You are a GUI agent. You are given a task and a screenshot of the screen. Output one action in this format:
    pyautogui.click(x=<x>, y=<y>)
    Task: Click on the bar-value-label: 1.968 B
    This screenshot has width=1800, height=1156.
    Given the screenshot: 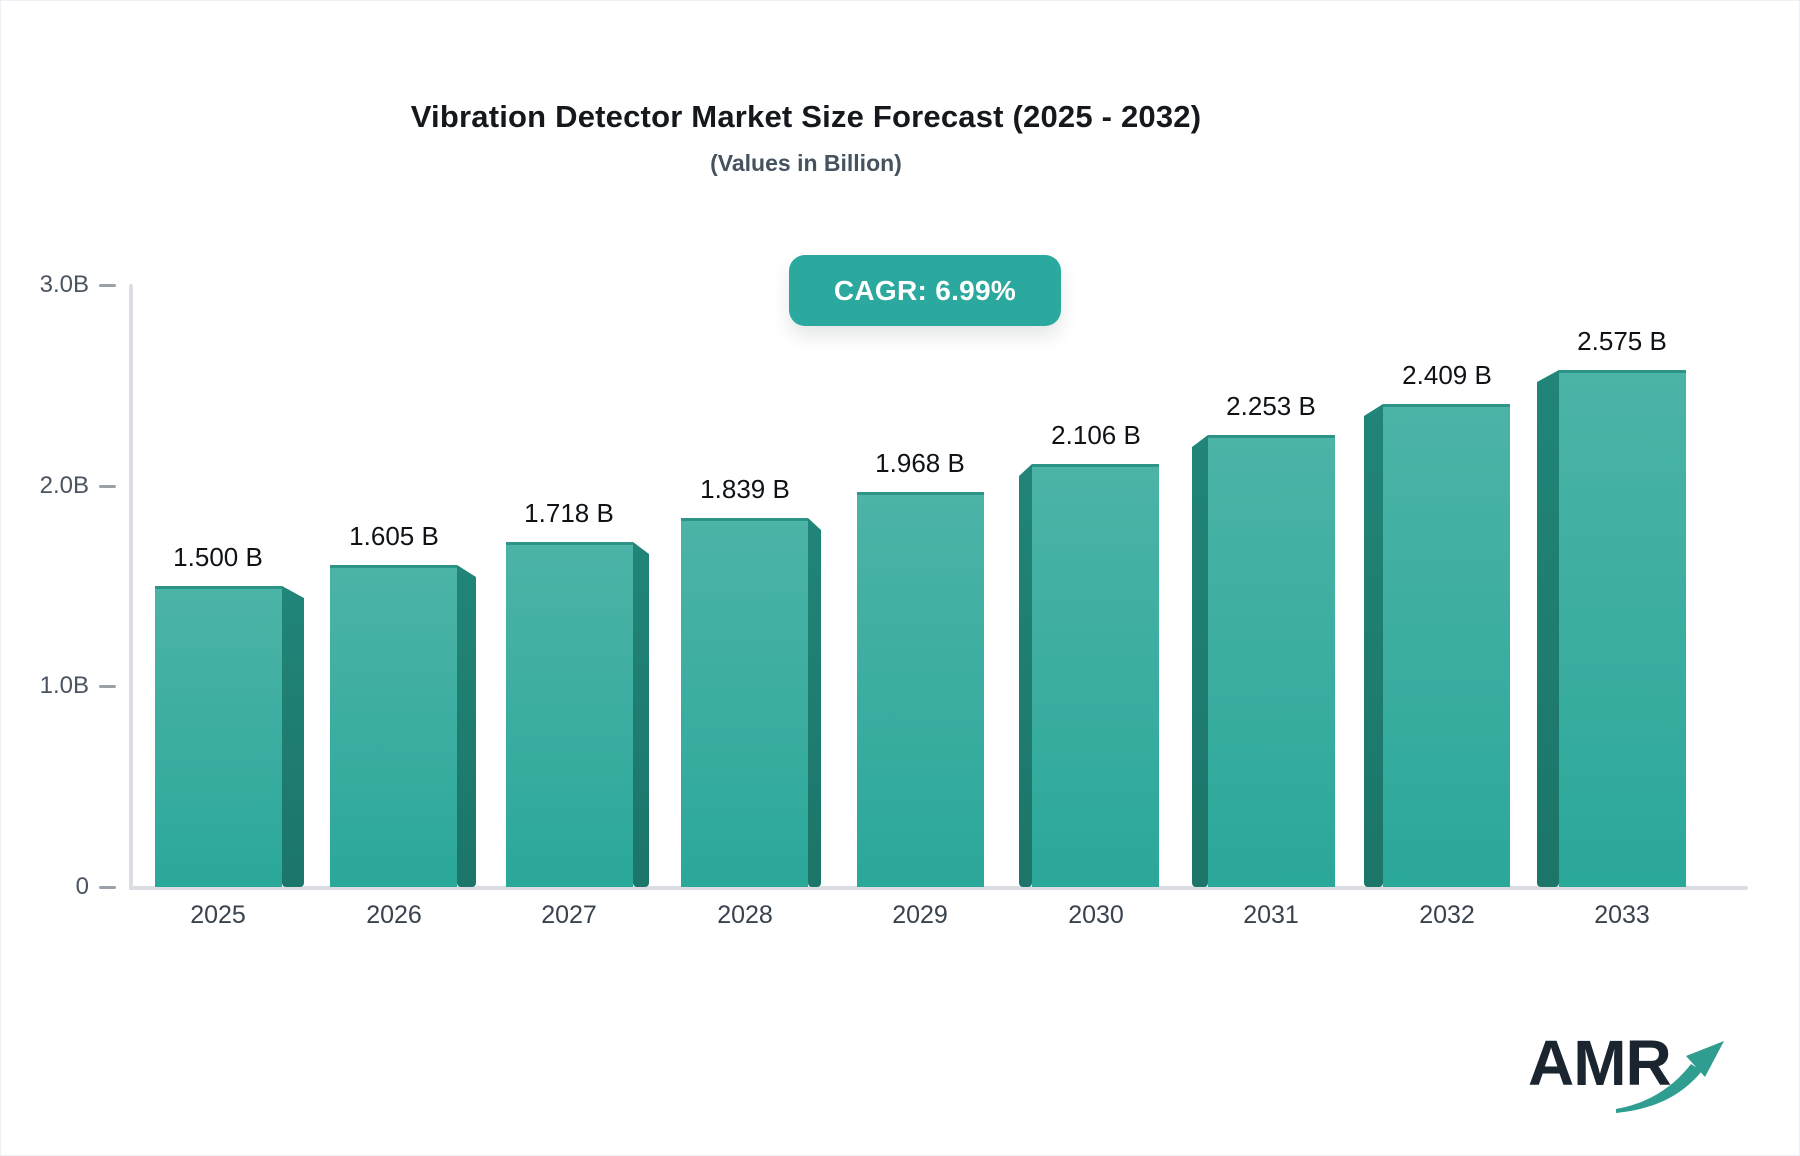 What is the action you would take?
    pyautogui.click(x=920, y=463)
    